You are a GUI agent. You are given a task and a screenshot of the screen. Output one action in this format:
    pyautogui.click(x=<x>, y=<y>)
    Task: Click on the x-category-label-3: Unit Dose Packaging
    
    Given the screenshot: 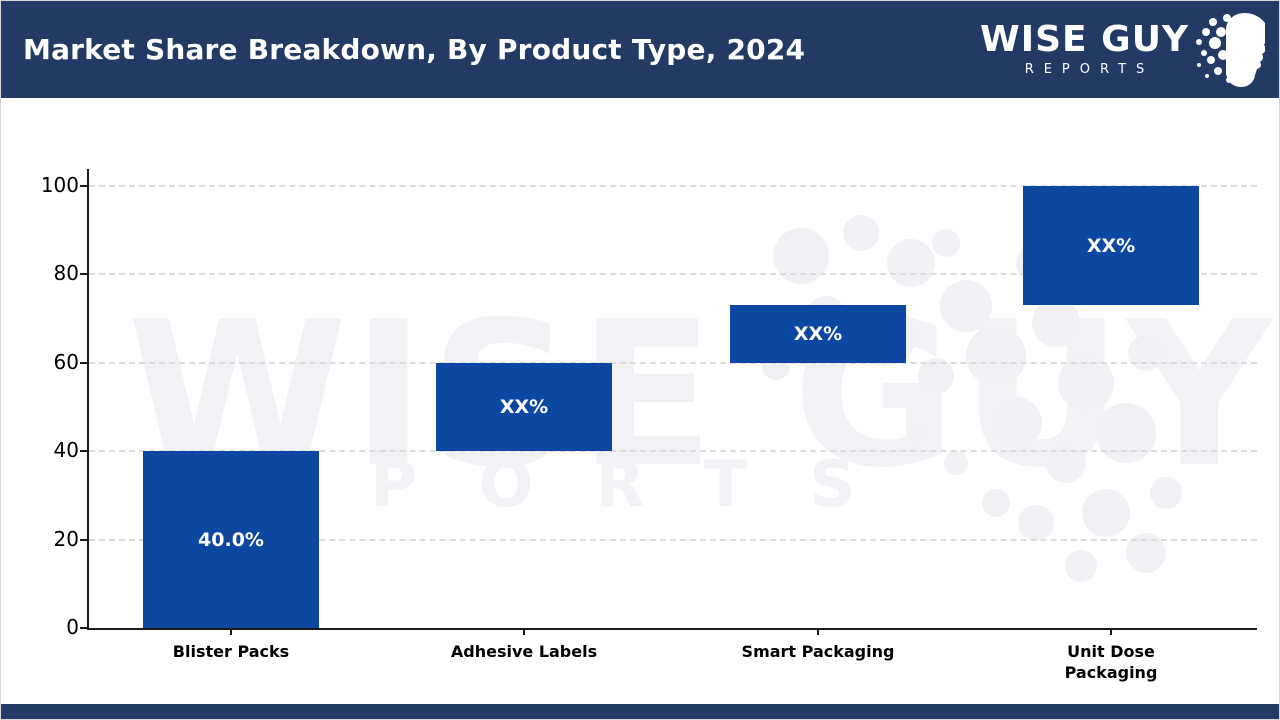 What is the action you would take?
    pyautogui.click(x=1111, y=662)
    